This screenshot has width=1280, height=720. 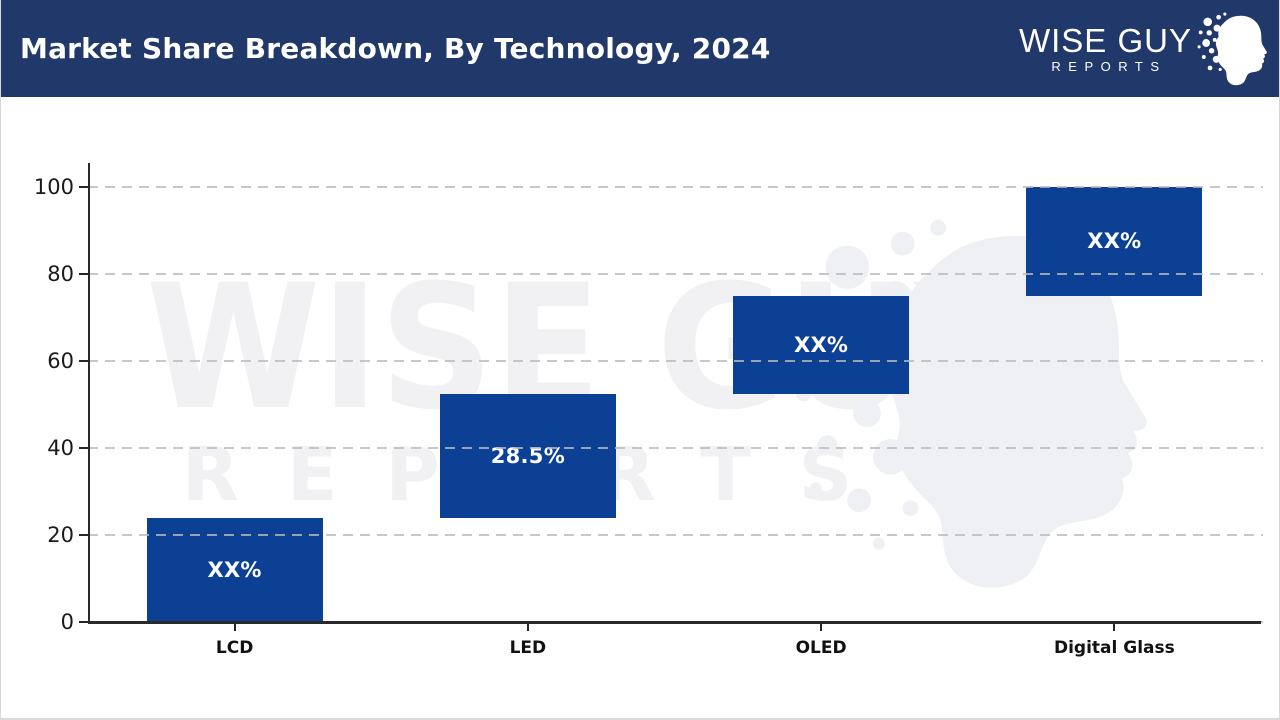 What do you see at coordinates (674, 622) in the screenshot?
I see `x-axis-spine` at bounding box center [674, 622].